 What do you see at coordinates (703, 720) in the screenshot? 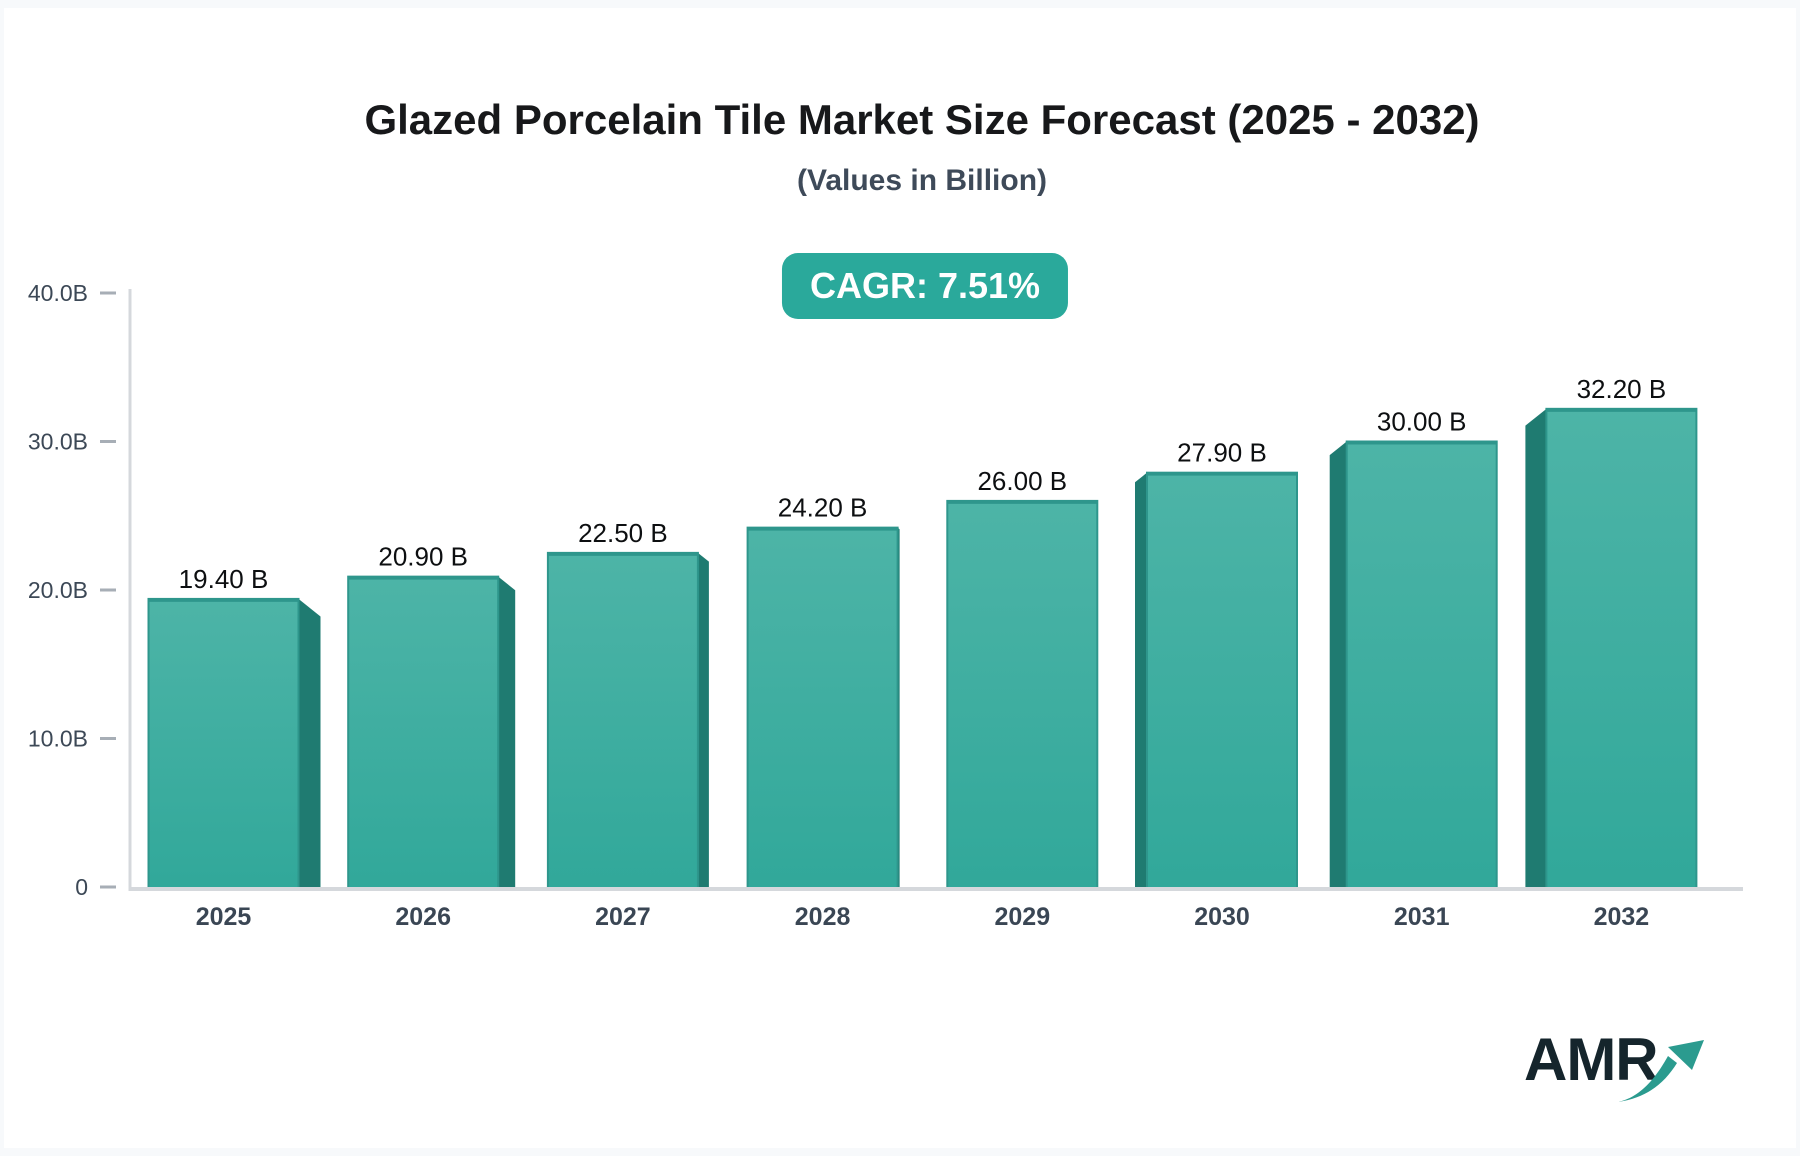
I see `bar-side-2027` at bounding box center [703, 720].